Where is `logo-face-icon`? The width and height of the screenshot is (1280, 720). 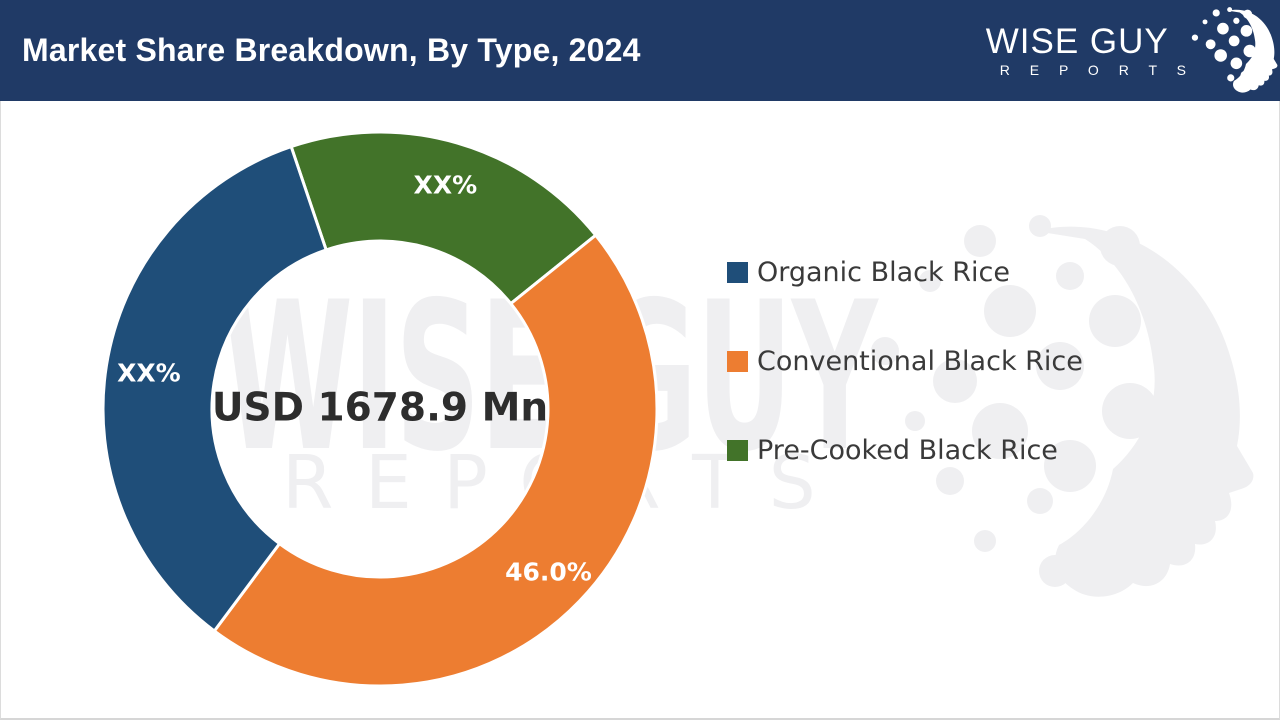
logo-face-icon is located at coordinates (1234, 50).